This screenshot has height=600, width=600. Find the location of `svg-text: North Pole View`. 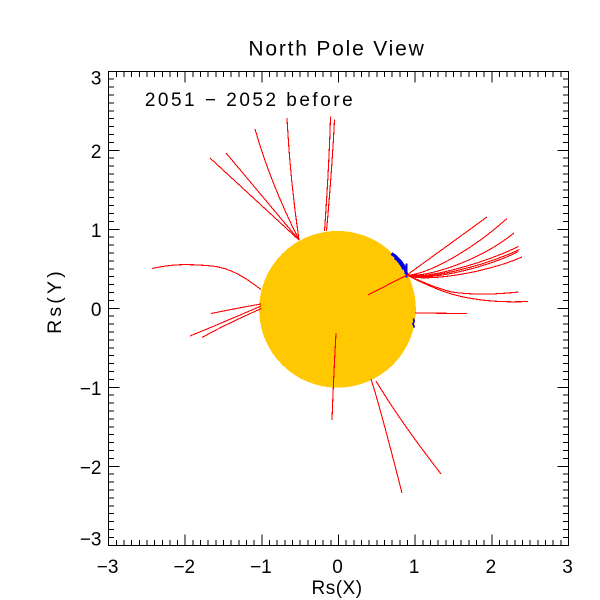

svg-text: North Pole View is located at coordinates (336, 49).